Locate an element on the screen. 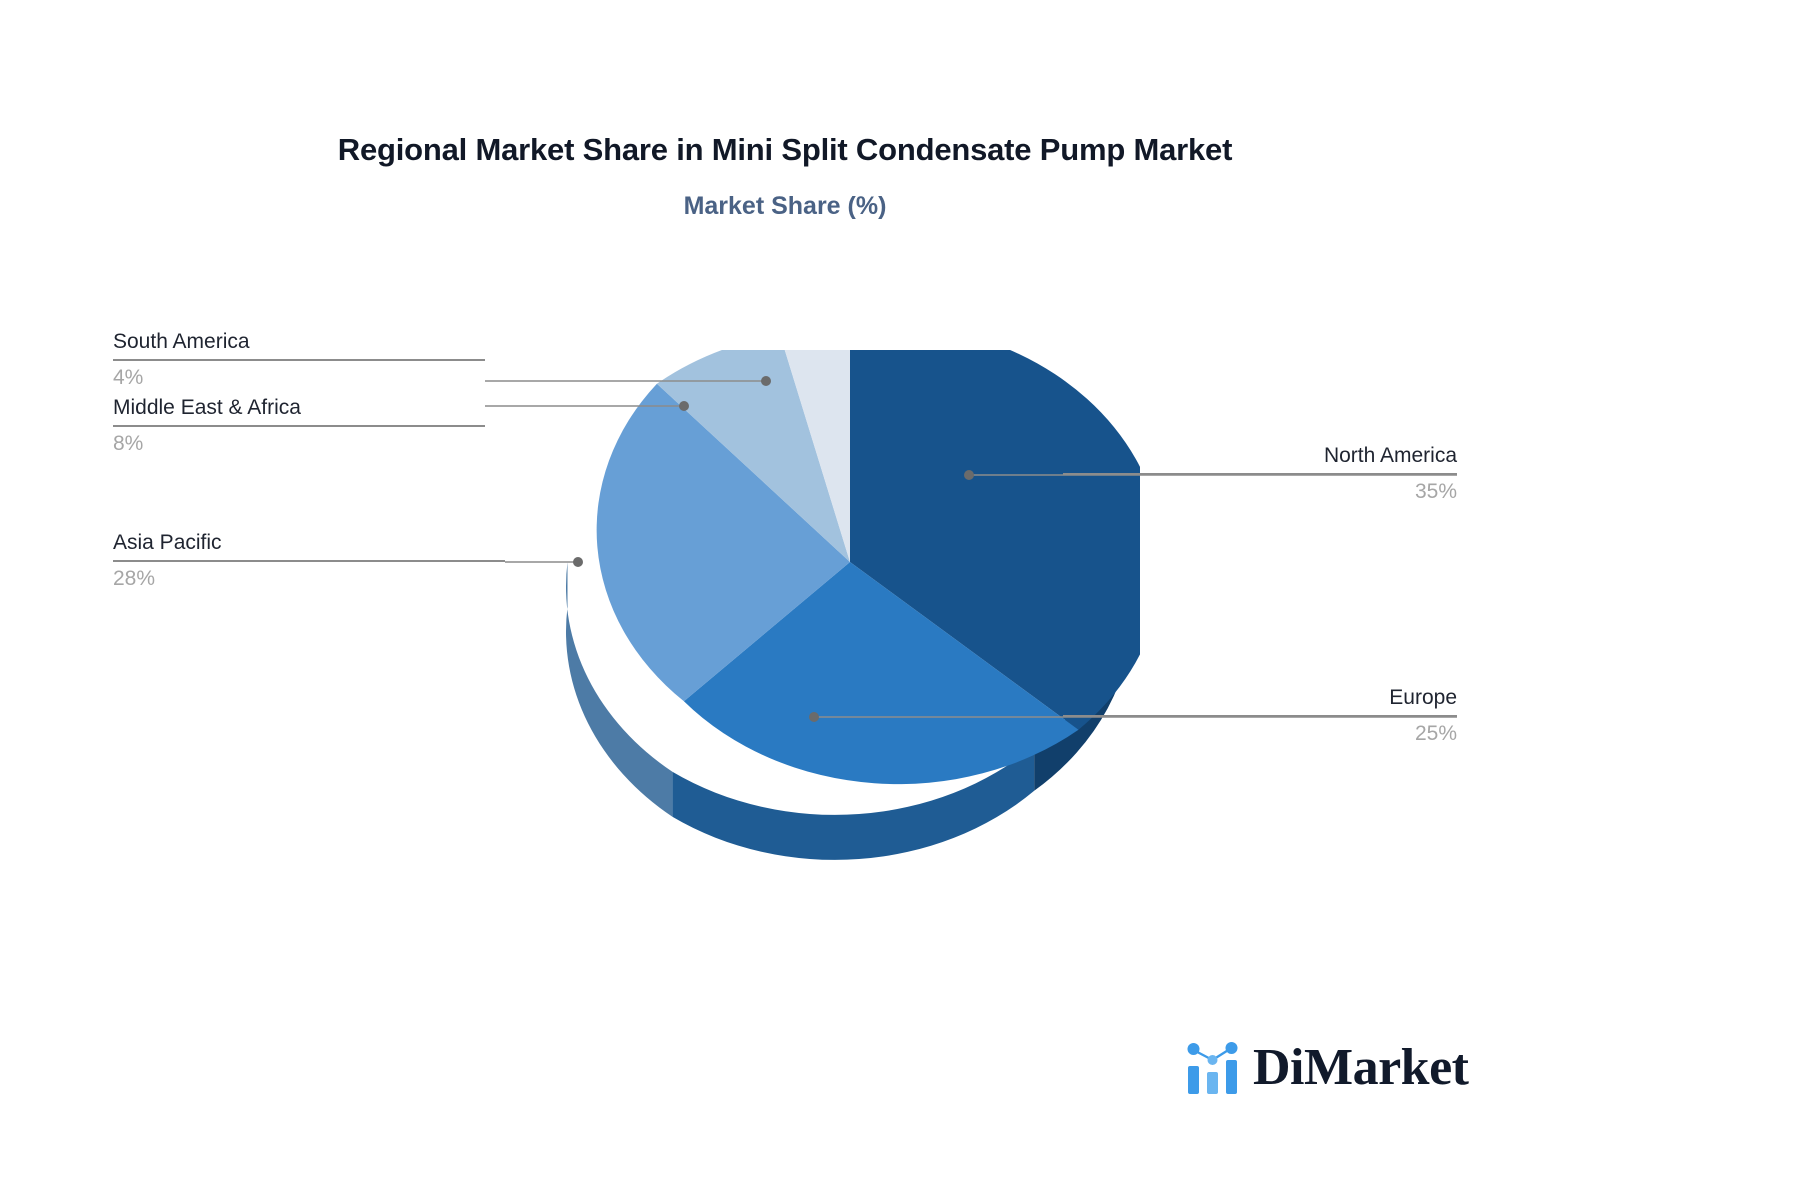  pie-label-europe-name: Europe is located at coordinates (1423, 697).